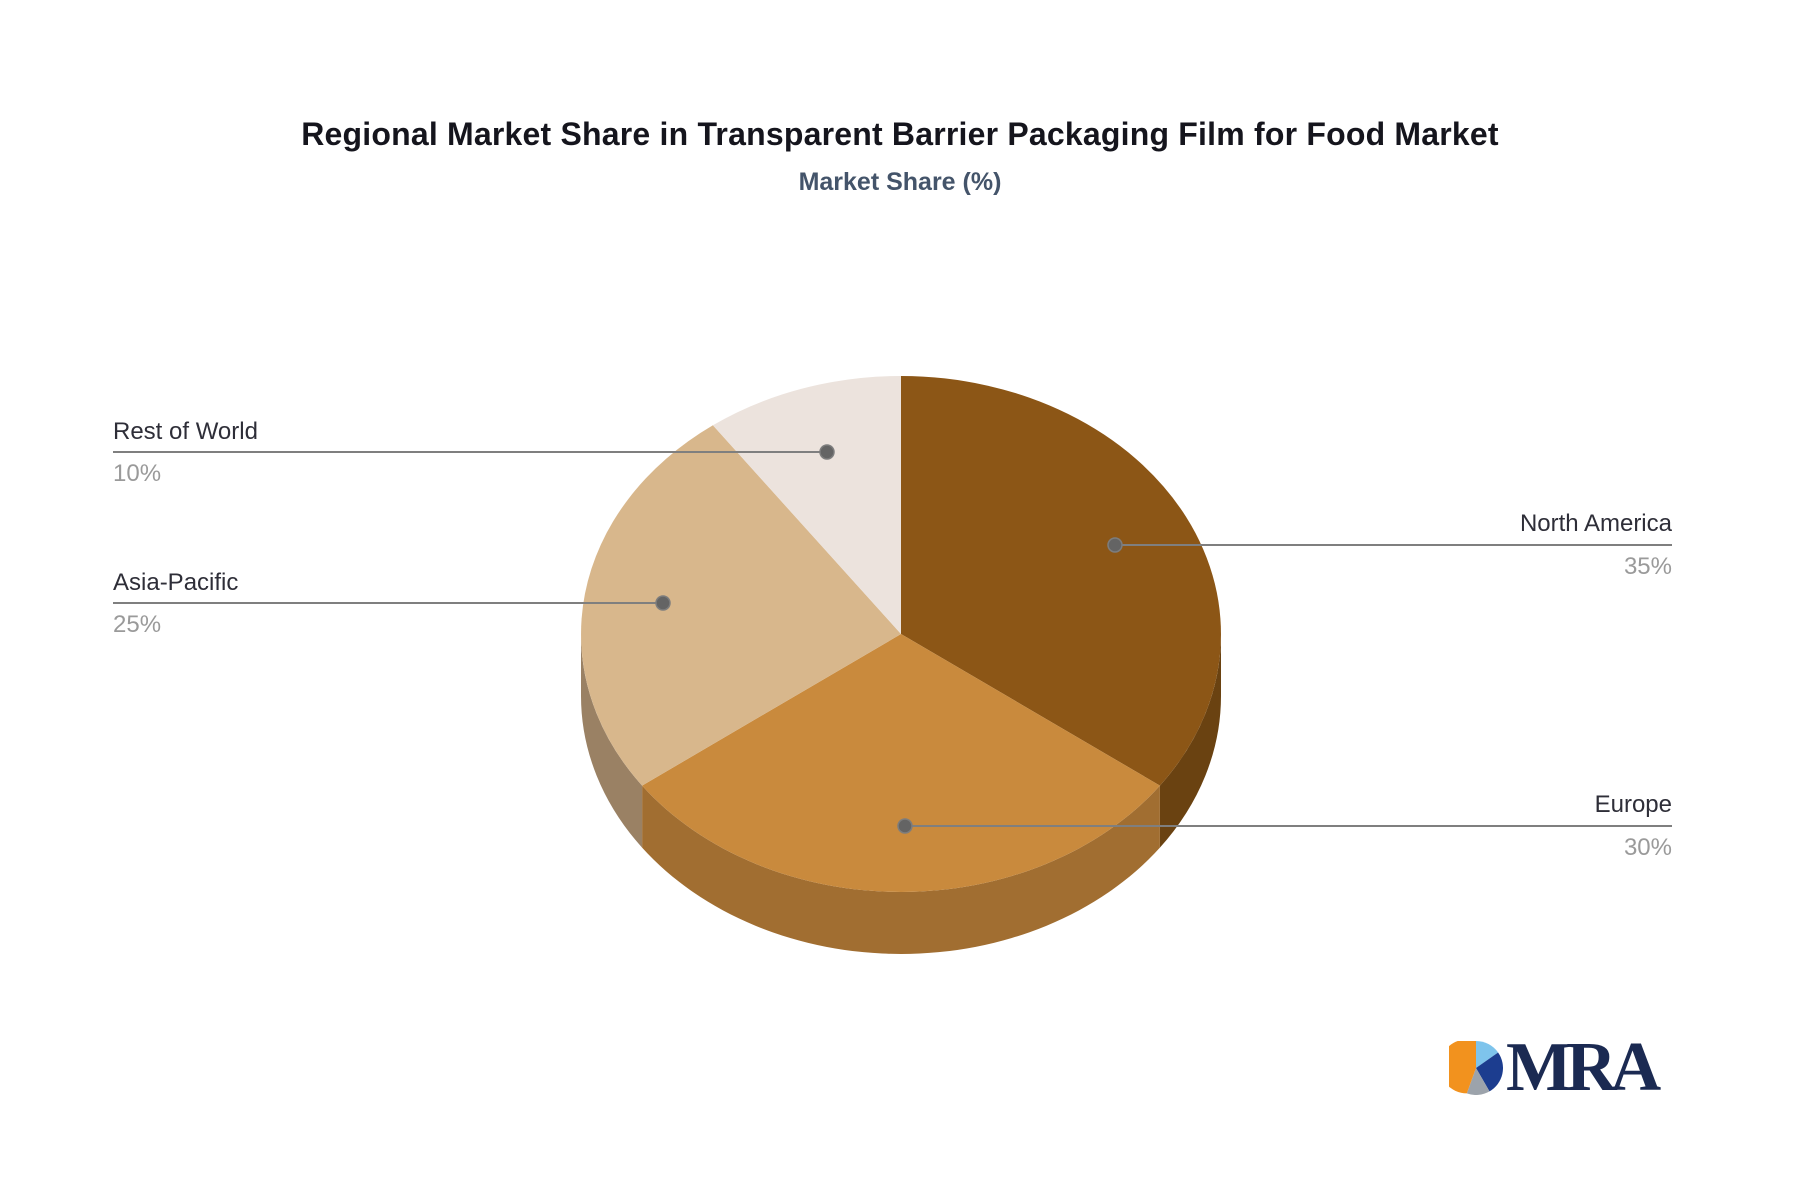 The height and width of the screenshot is (1196, 1800). I want to click on pie-side-north-america, so click(1190, 741).